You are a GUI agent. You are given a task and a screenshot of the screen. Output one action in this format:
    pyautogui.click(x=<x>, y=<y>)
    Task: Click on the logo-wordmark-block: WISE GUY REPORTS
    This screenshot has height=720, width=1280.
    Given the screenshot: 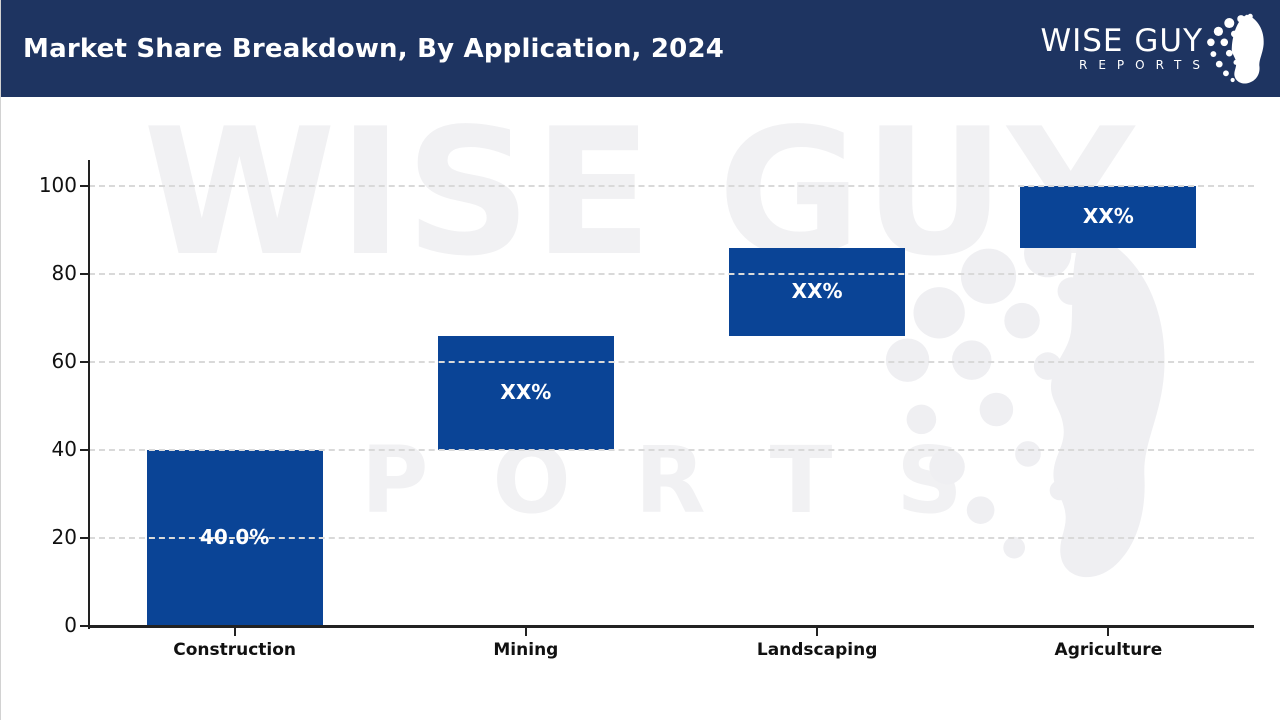 What is the action you would take?
    pyautogui.click(x=1121, y=49)
    